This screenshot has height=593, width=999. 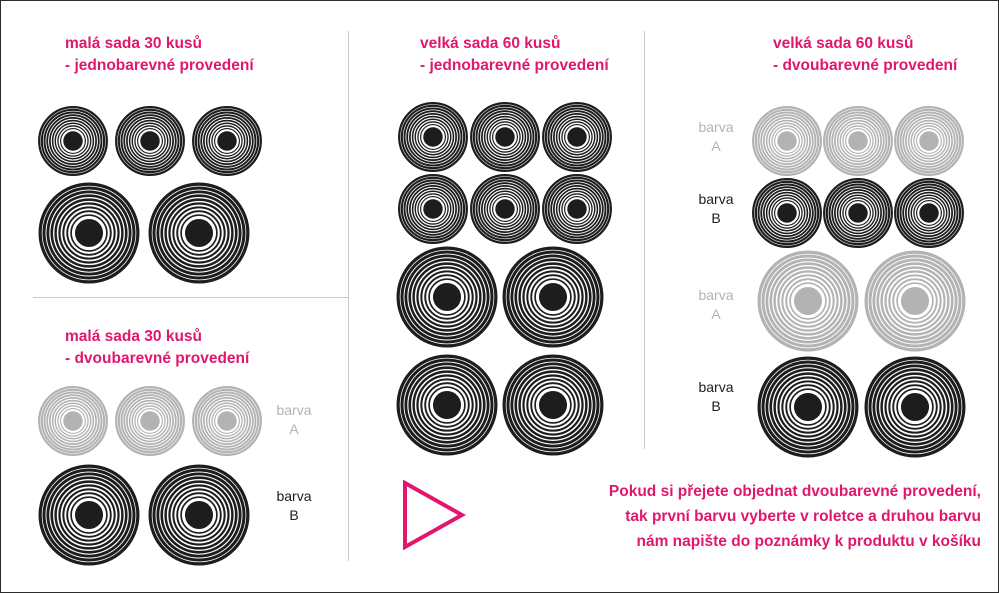 What do you see at coordinates (716, 397) in the screenshot?
I see `barva-b-label-large-2: barva B` at bounding box center [716, 397].